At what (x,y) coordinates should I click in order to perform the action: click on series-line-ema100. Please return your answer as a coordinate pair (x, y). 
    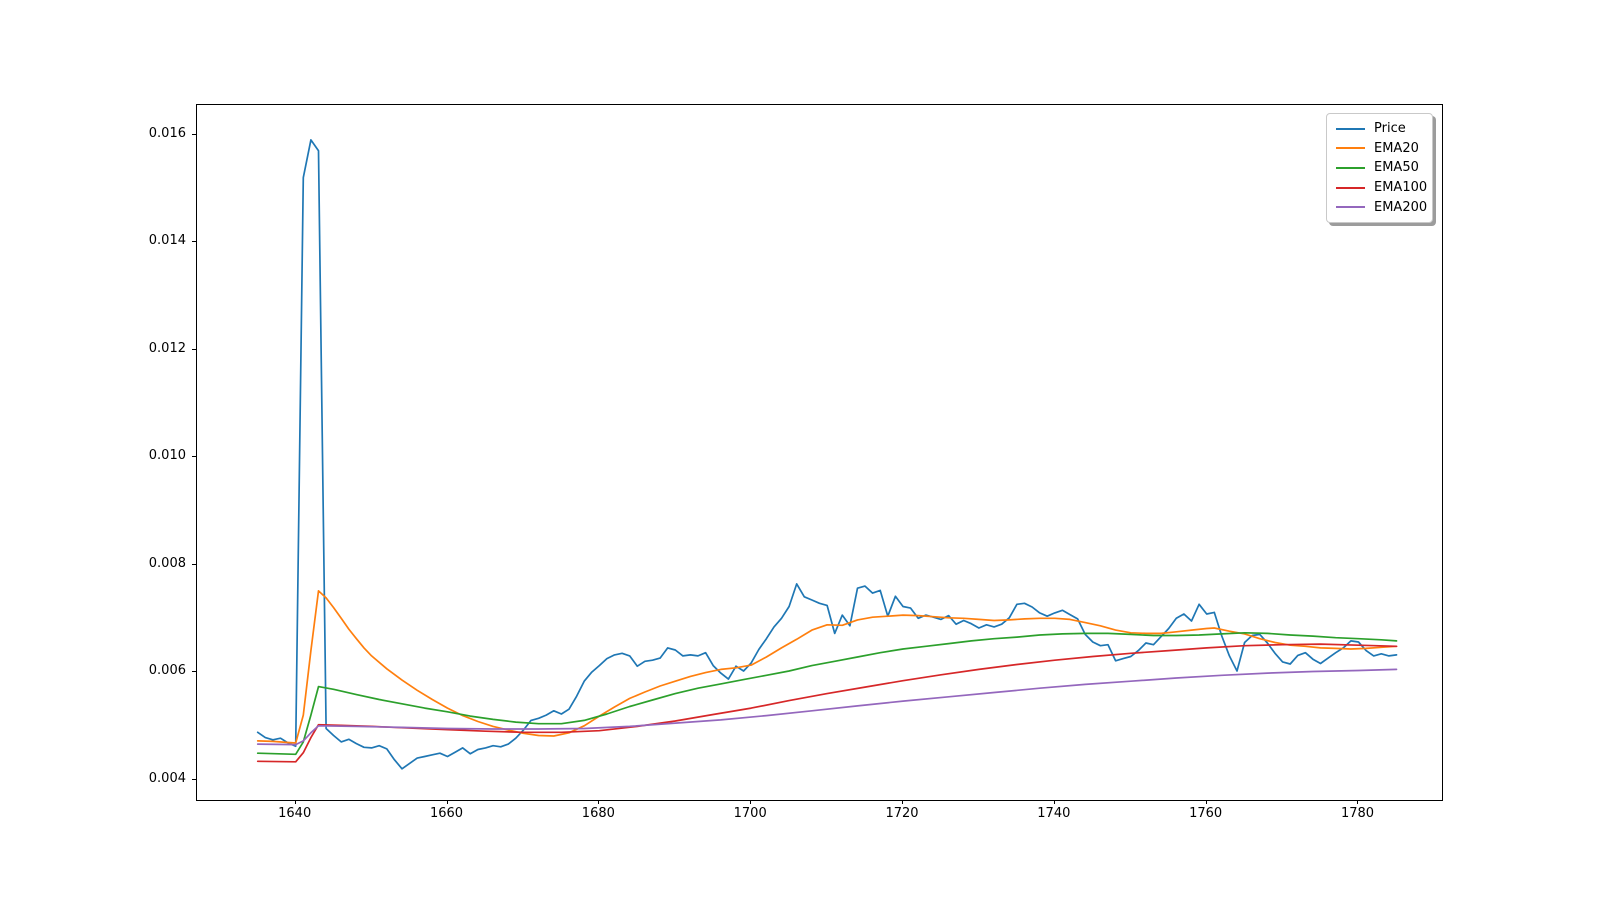
    Looking at the image, I should click on (827, 703).